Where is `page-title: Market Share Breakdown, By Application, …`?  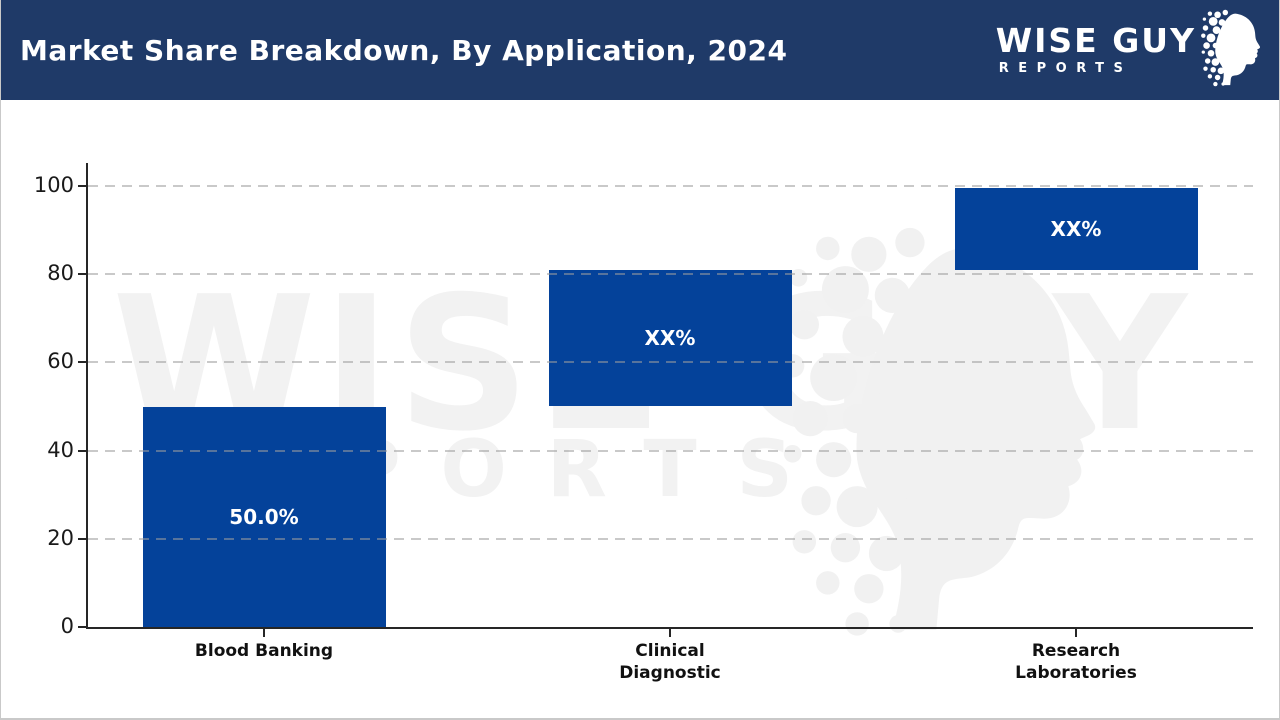 page-title: Market Share Breakdown, By Application, … is located at coordinates (404, 50).